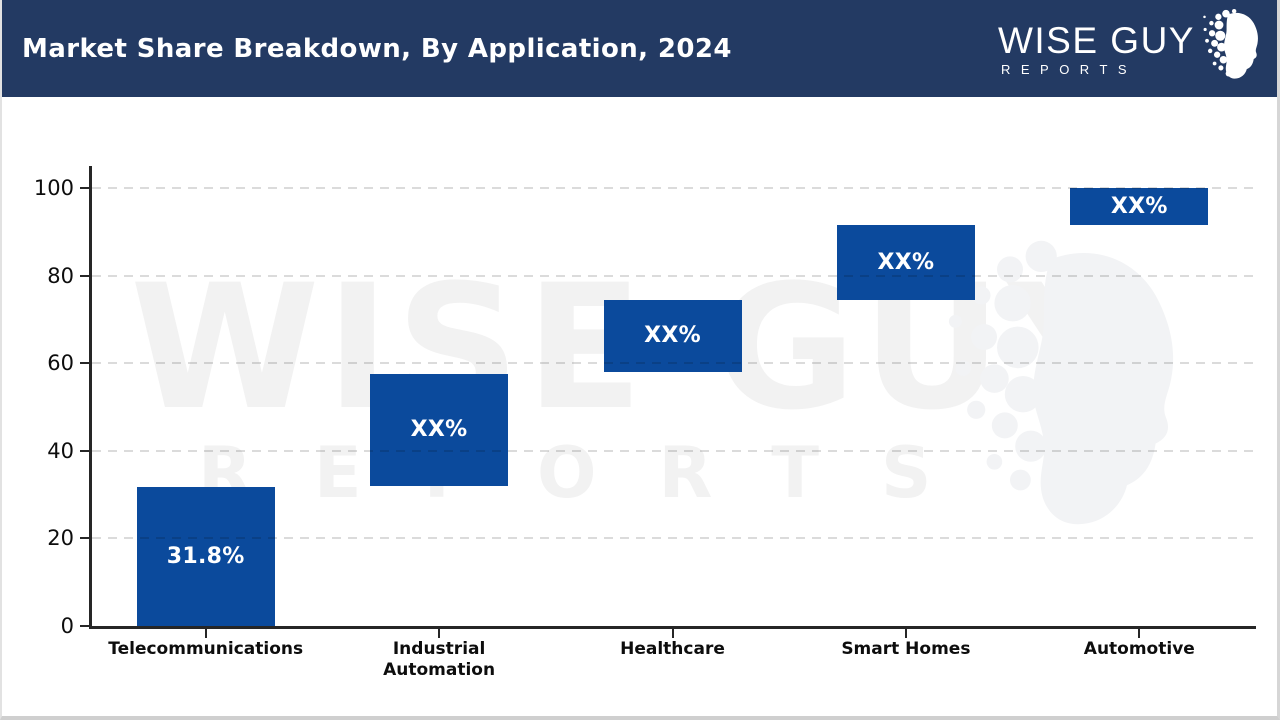 The image size is (1280, 720). What do you see at coordinates (672, 649) in the screenshot?
I see `x-category-label: Healthcare` at bounding box center [672, 649].